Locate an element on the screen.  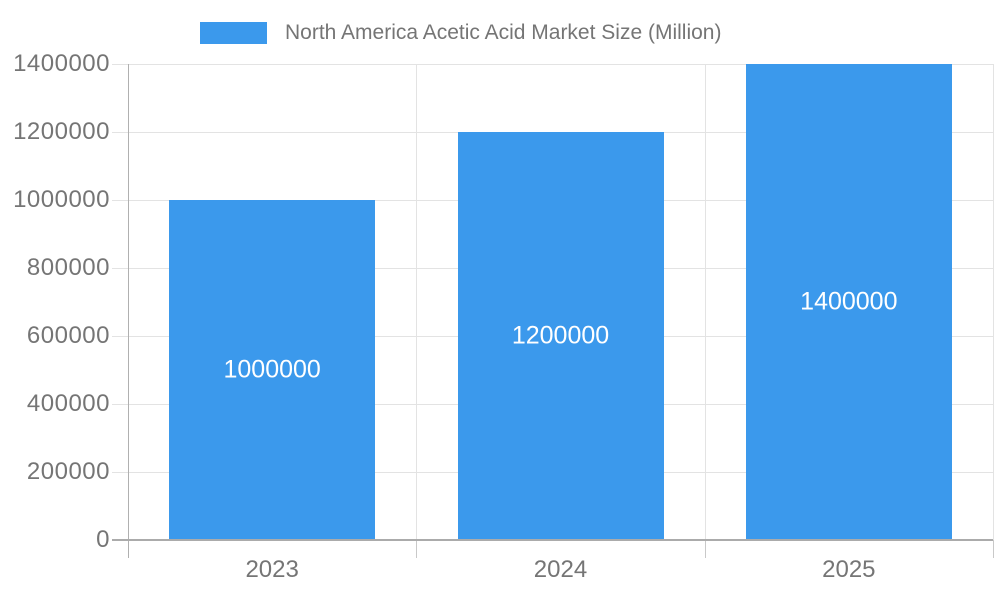
y-axis-tick-label: 800000 is located at coordinates (68, 267).